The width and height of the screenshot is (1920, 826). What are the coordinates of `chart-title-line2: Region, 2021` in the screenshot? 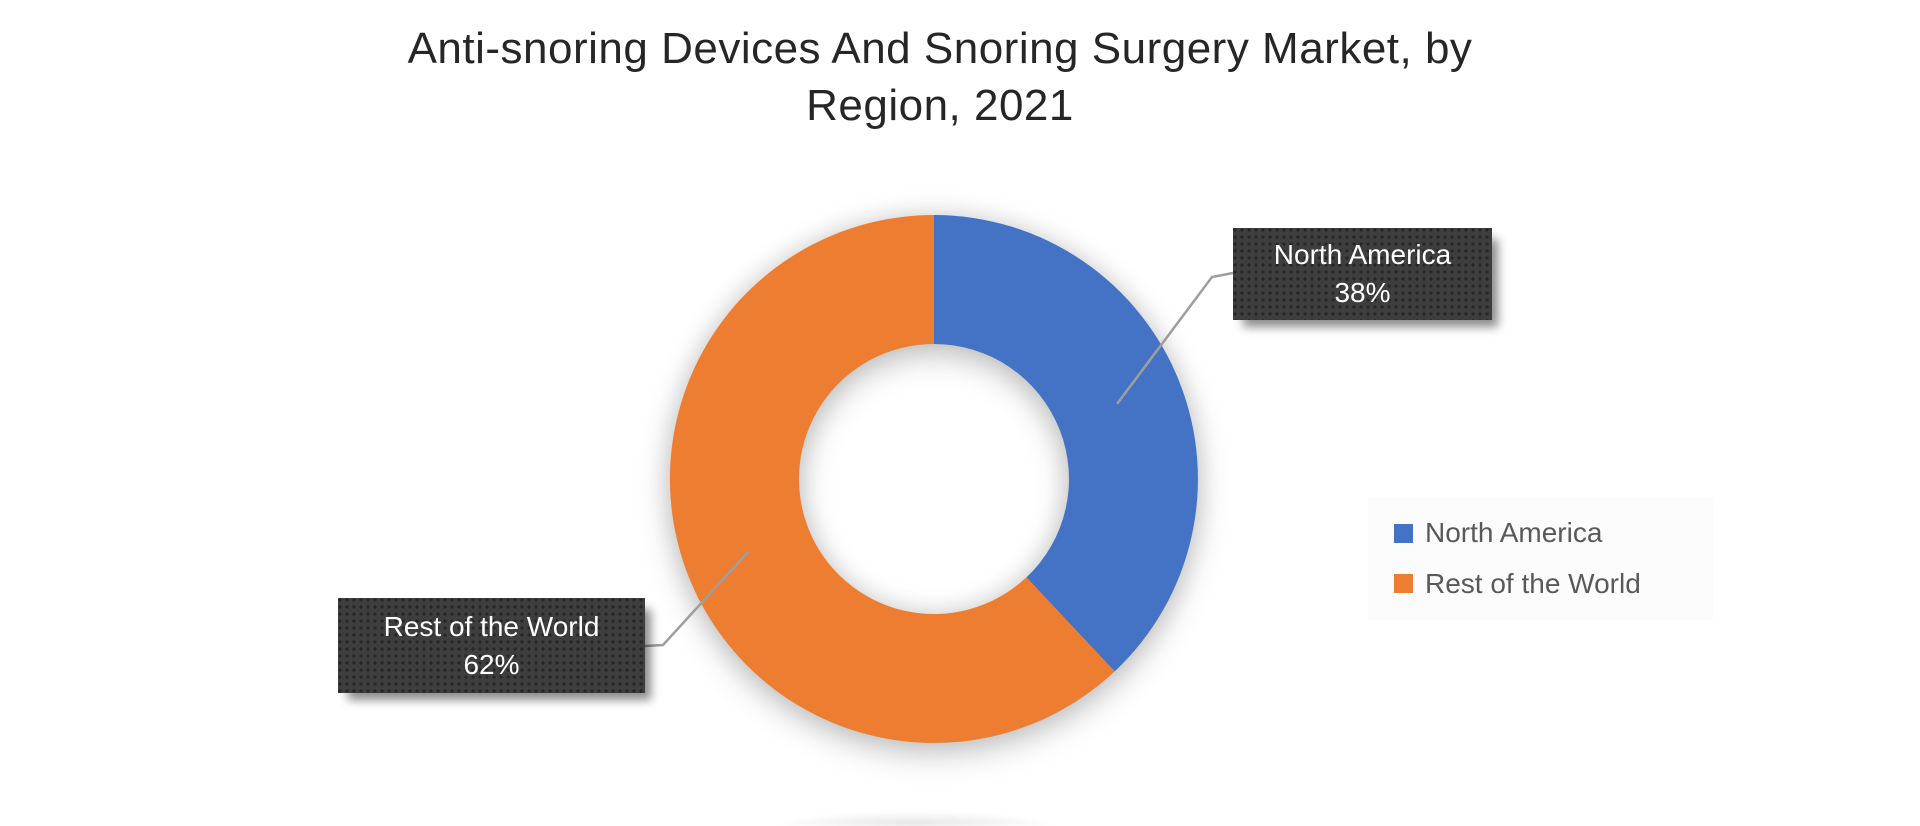 It's located at (940, 105).